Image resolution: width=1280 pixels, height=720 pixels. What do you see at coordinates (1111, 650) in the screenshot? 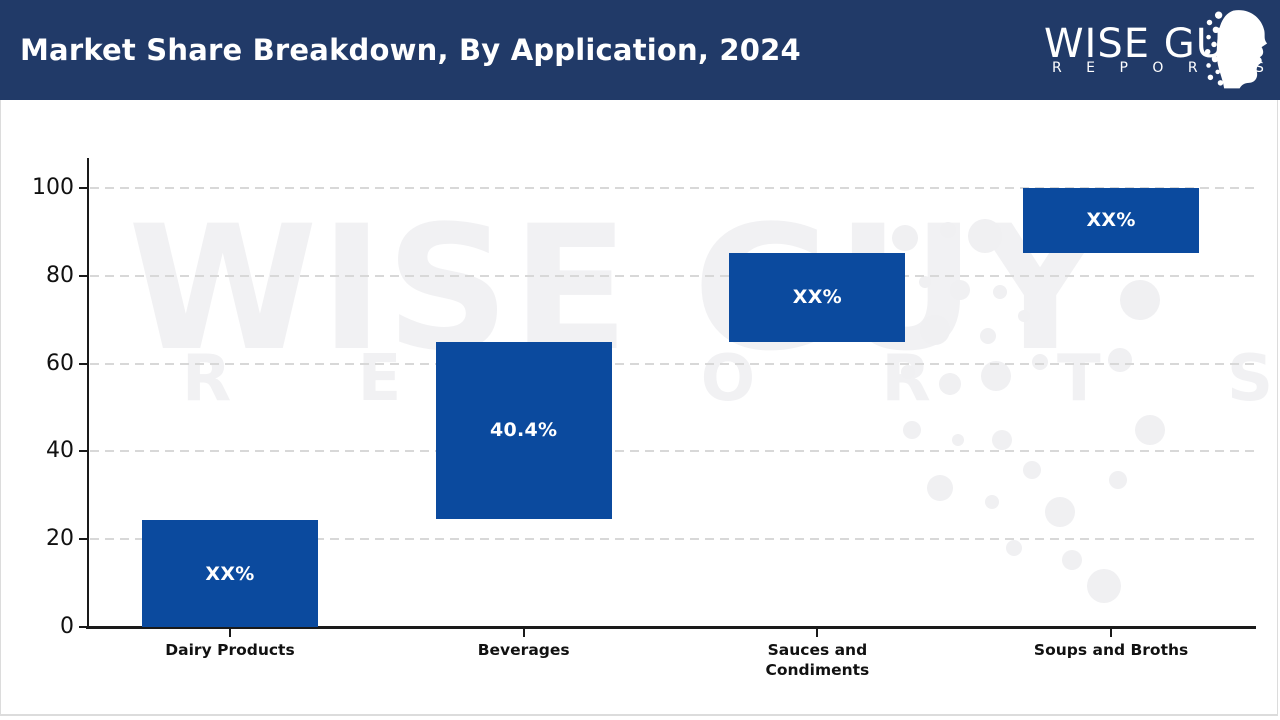
I see `x-category-label: Soups and Broths` at bounding box center [1111, 650].